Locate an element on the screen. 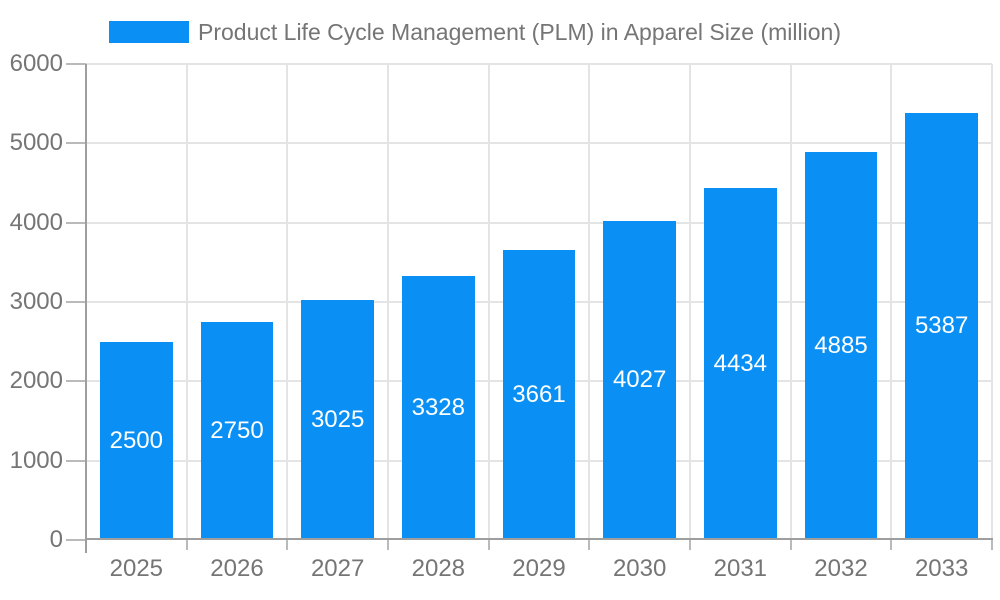  bar: 4434 is located at coordinates (740, 364).